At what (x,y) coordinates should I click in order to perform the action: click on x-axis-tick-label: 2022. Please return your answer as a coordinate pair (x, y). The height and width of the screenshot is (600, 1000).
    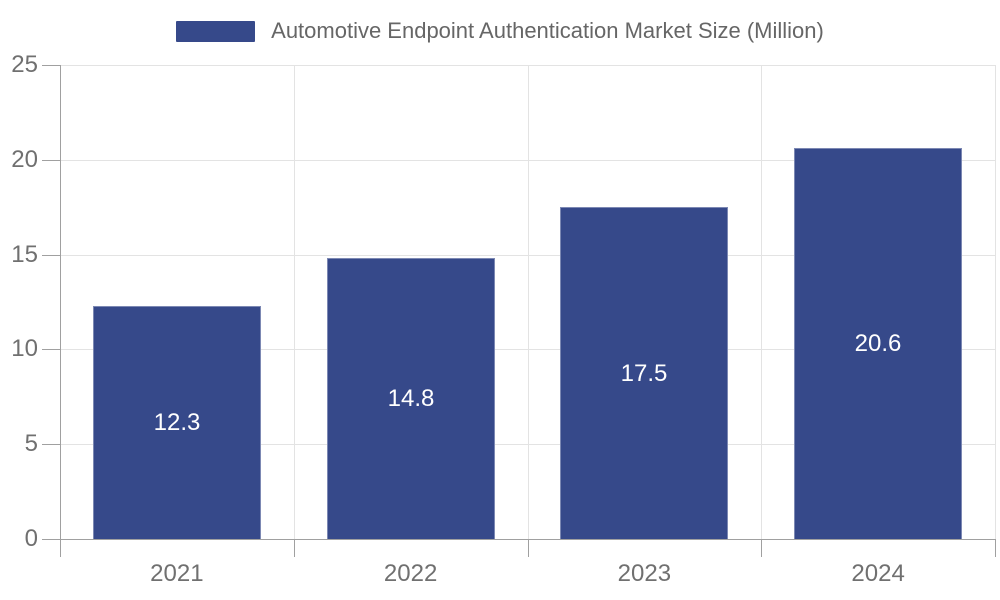
    Looking at the image, I should click on (410, 573).